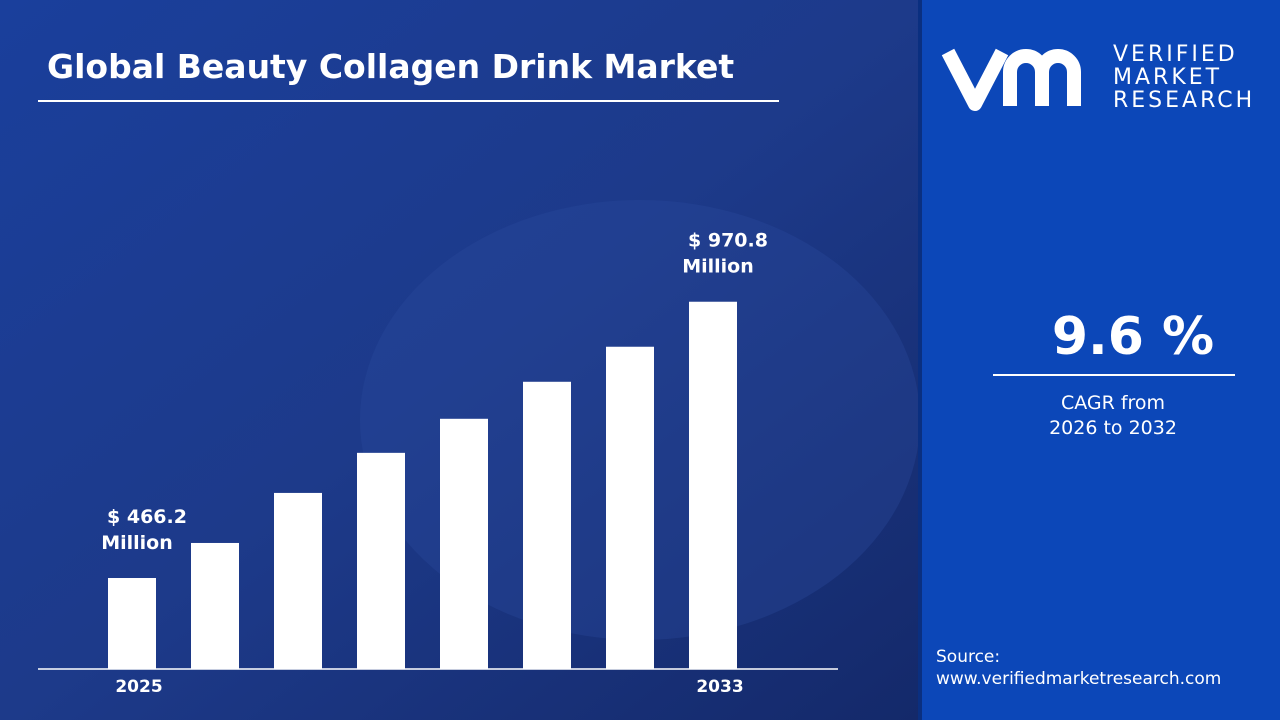  Describe the element at coordinates (1133, 337) in the screenshot. I see `cagr-value: 9.6 %` at that location.